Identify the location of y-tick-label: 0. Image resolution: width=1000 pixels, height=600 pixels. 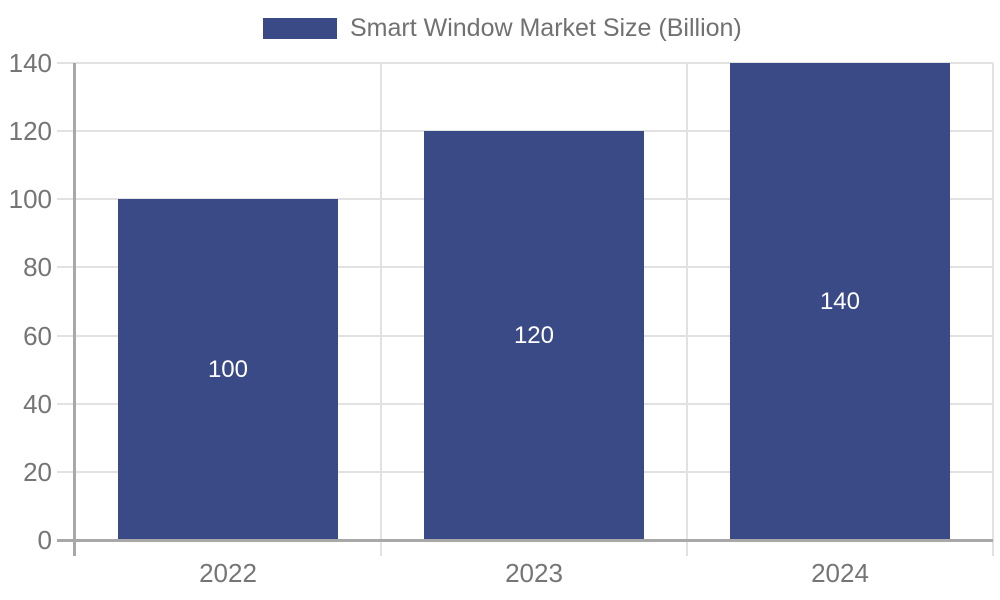
(44, 540).